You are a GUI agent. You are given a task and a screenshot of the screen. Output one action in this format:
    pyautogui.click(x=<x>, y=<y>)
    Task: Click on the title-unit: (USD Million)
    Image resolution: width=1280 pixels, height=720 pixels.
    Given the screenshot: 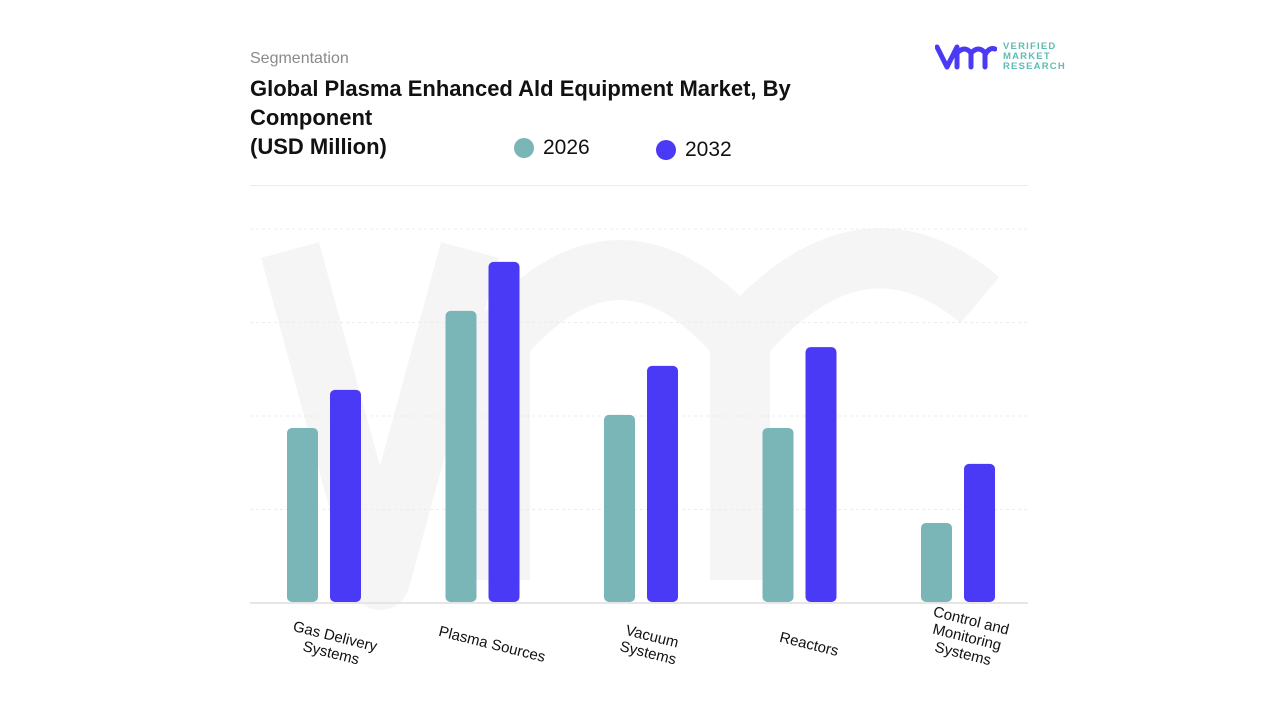 What is the action you would take?
    pyautogui.click(x=318, y=146)
    